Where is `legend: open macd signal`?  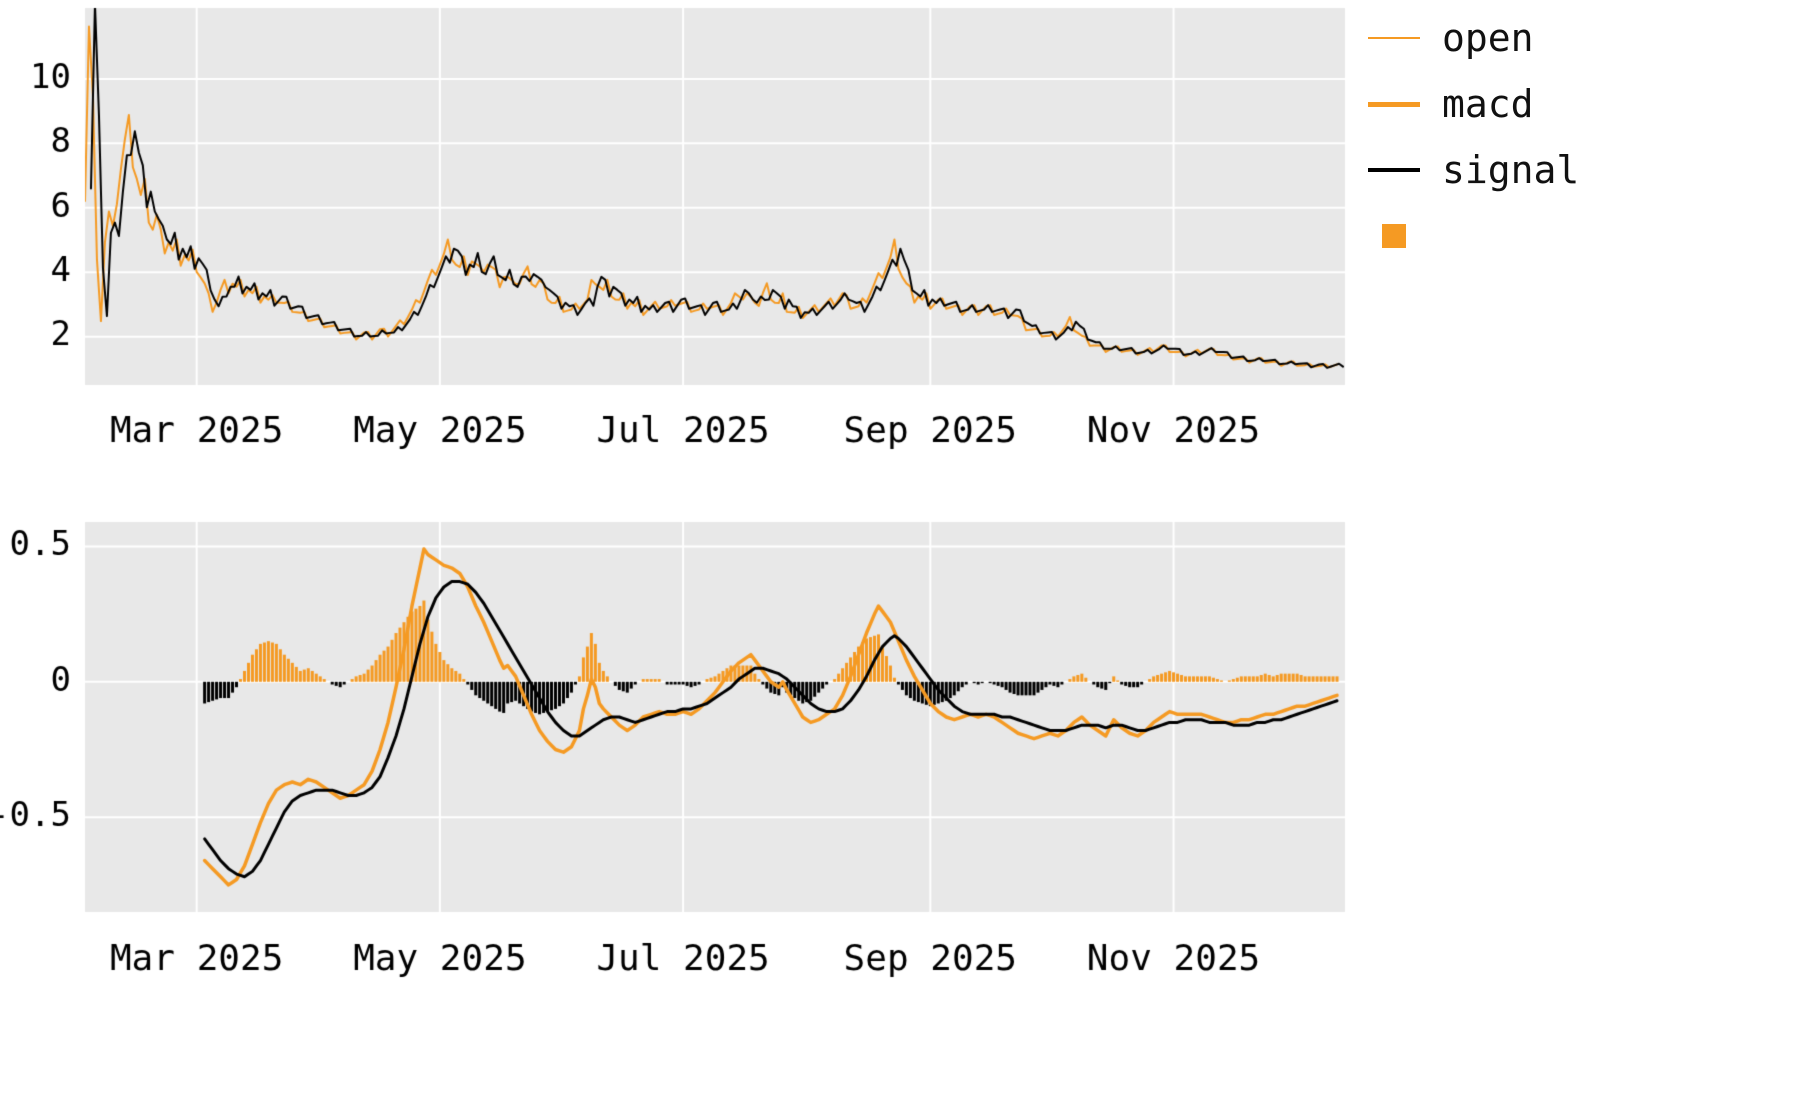
legend: open macd signal is located at coordinates (1473, 137).